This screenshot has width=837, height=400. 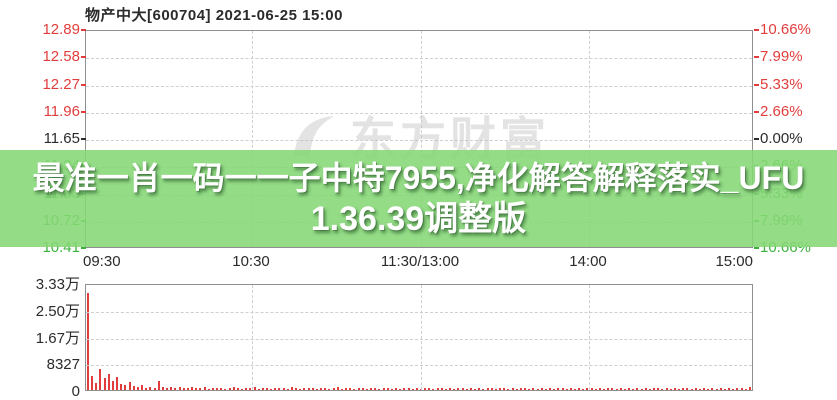 I want to click on time-axis-label: 11:30/13:00, so click(x=420, y=261).